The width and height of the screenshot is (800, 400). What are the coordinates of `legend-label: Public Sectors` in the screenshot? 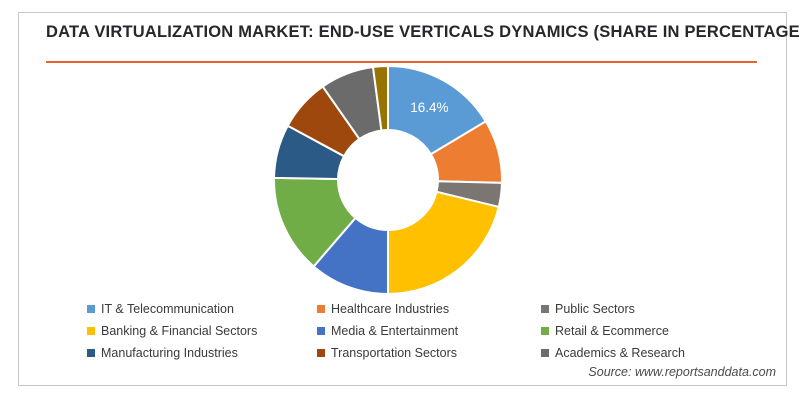 It's located at (595, 309).